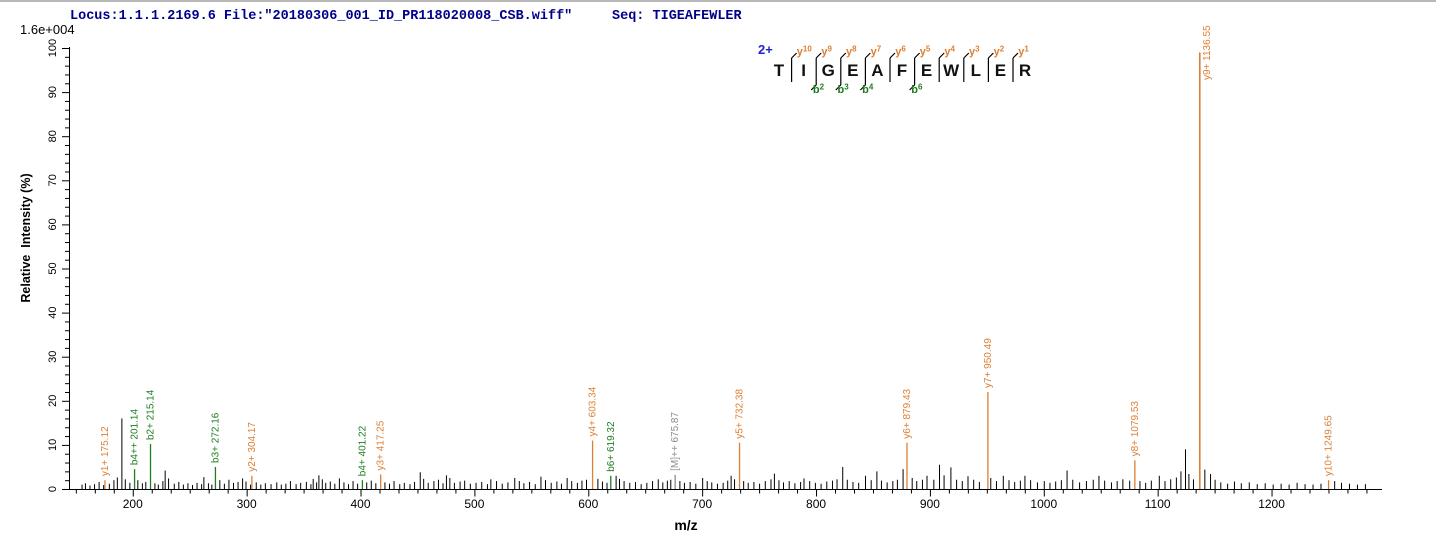 This screenshot has height=548, width=1436. Describe the element at coordinates (53, 357) in the screenshot. I see `y-tick-label: 30` at that location.